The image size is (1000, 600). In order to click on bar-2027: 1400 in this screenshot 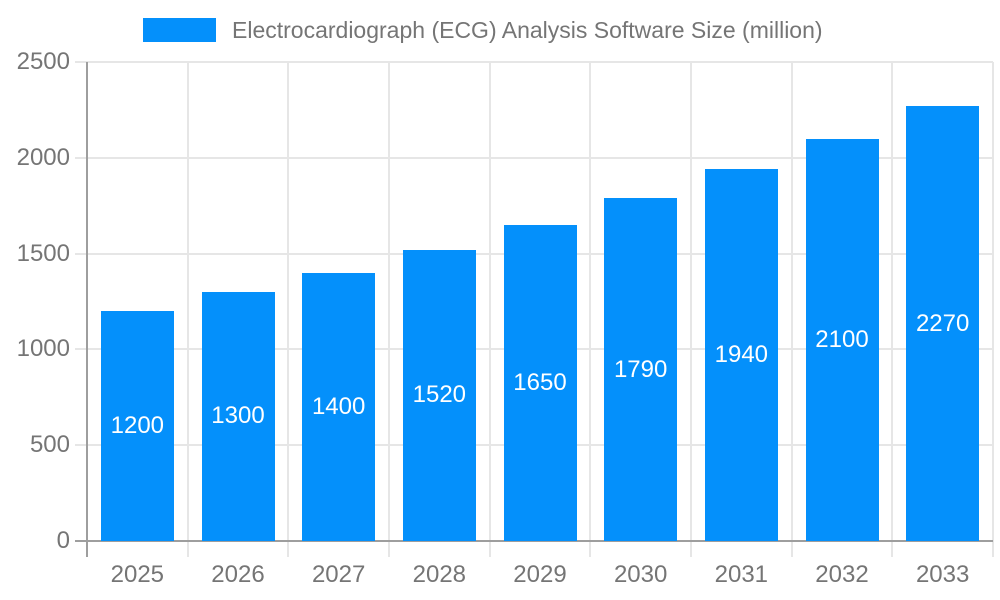, I will do `click(339, 406)`.